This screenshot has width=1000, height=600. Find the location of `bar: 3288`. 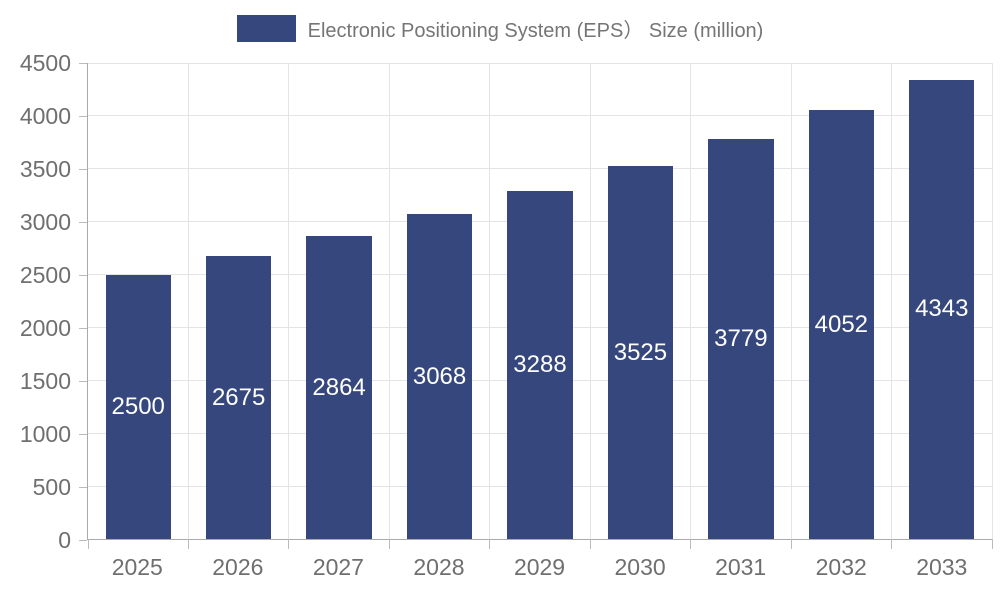

bar: 3288 is located at coordinates (540, 365).